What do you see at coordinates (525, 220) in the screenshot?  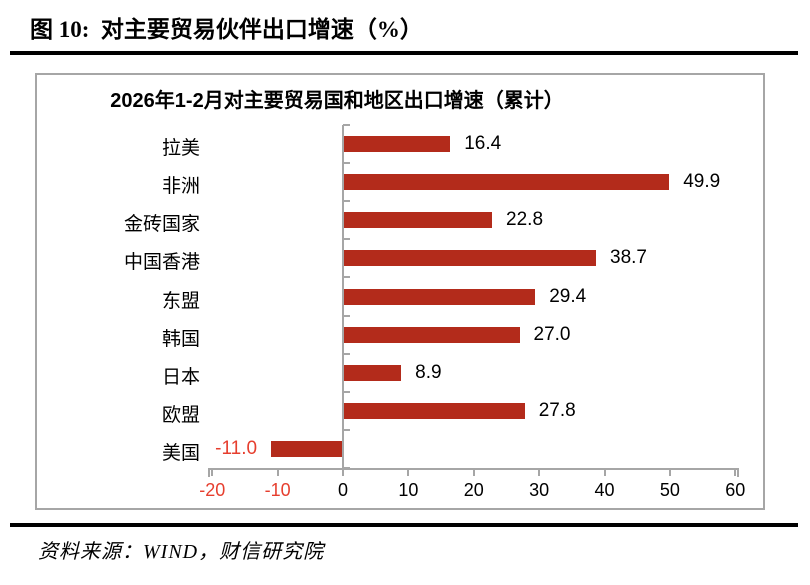 I see `value-label: 22.8` at bounding box center [525, 220].